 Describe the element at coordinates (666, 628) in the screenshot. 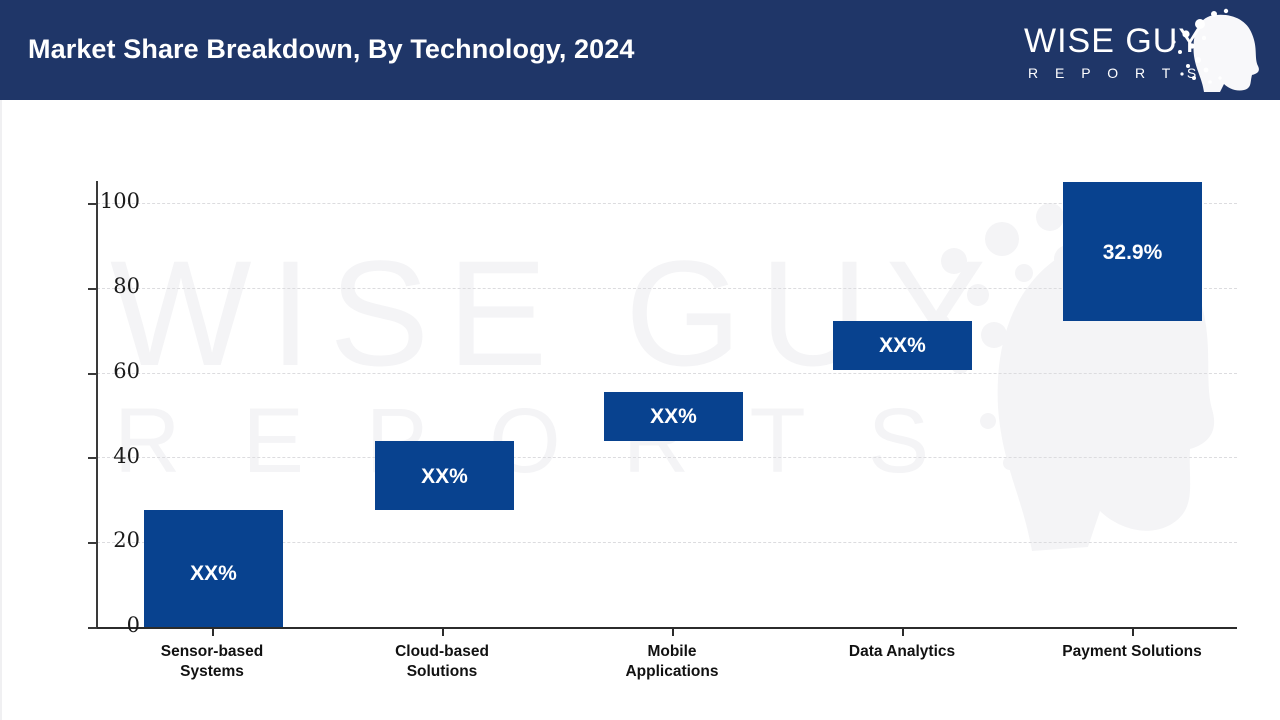

I see `x-axis-line` at that location.